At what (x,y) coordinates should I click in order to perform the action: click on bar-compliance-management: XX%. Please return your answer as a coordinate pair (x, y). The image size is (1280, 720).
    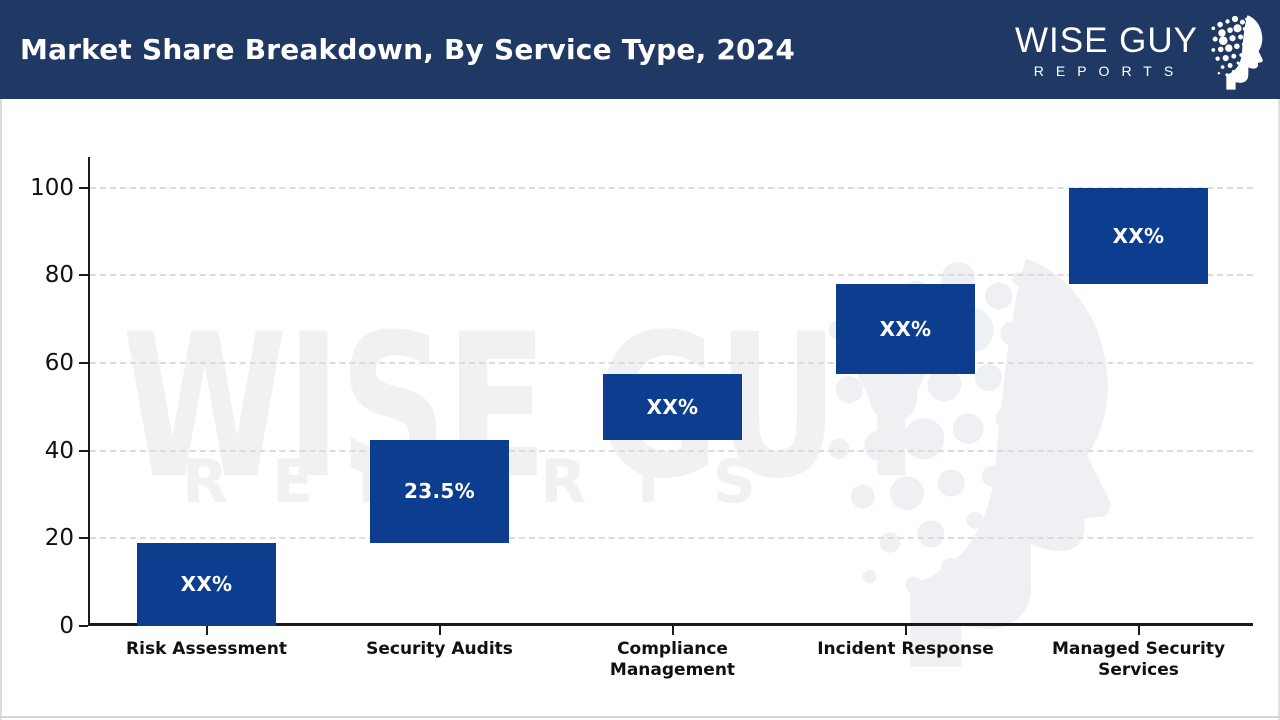
    Looking at the image, I should click on (672, 406).